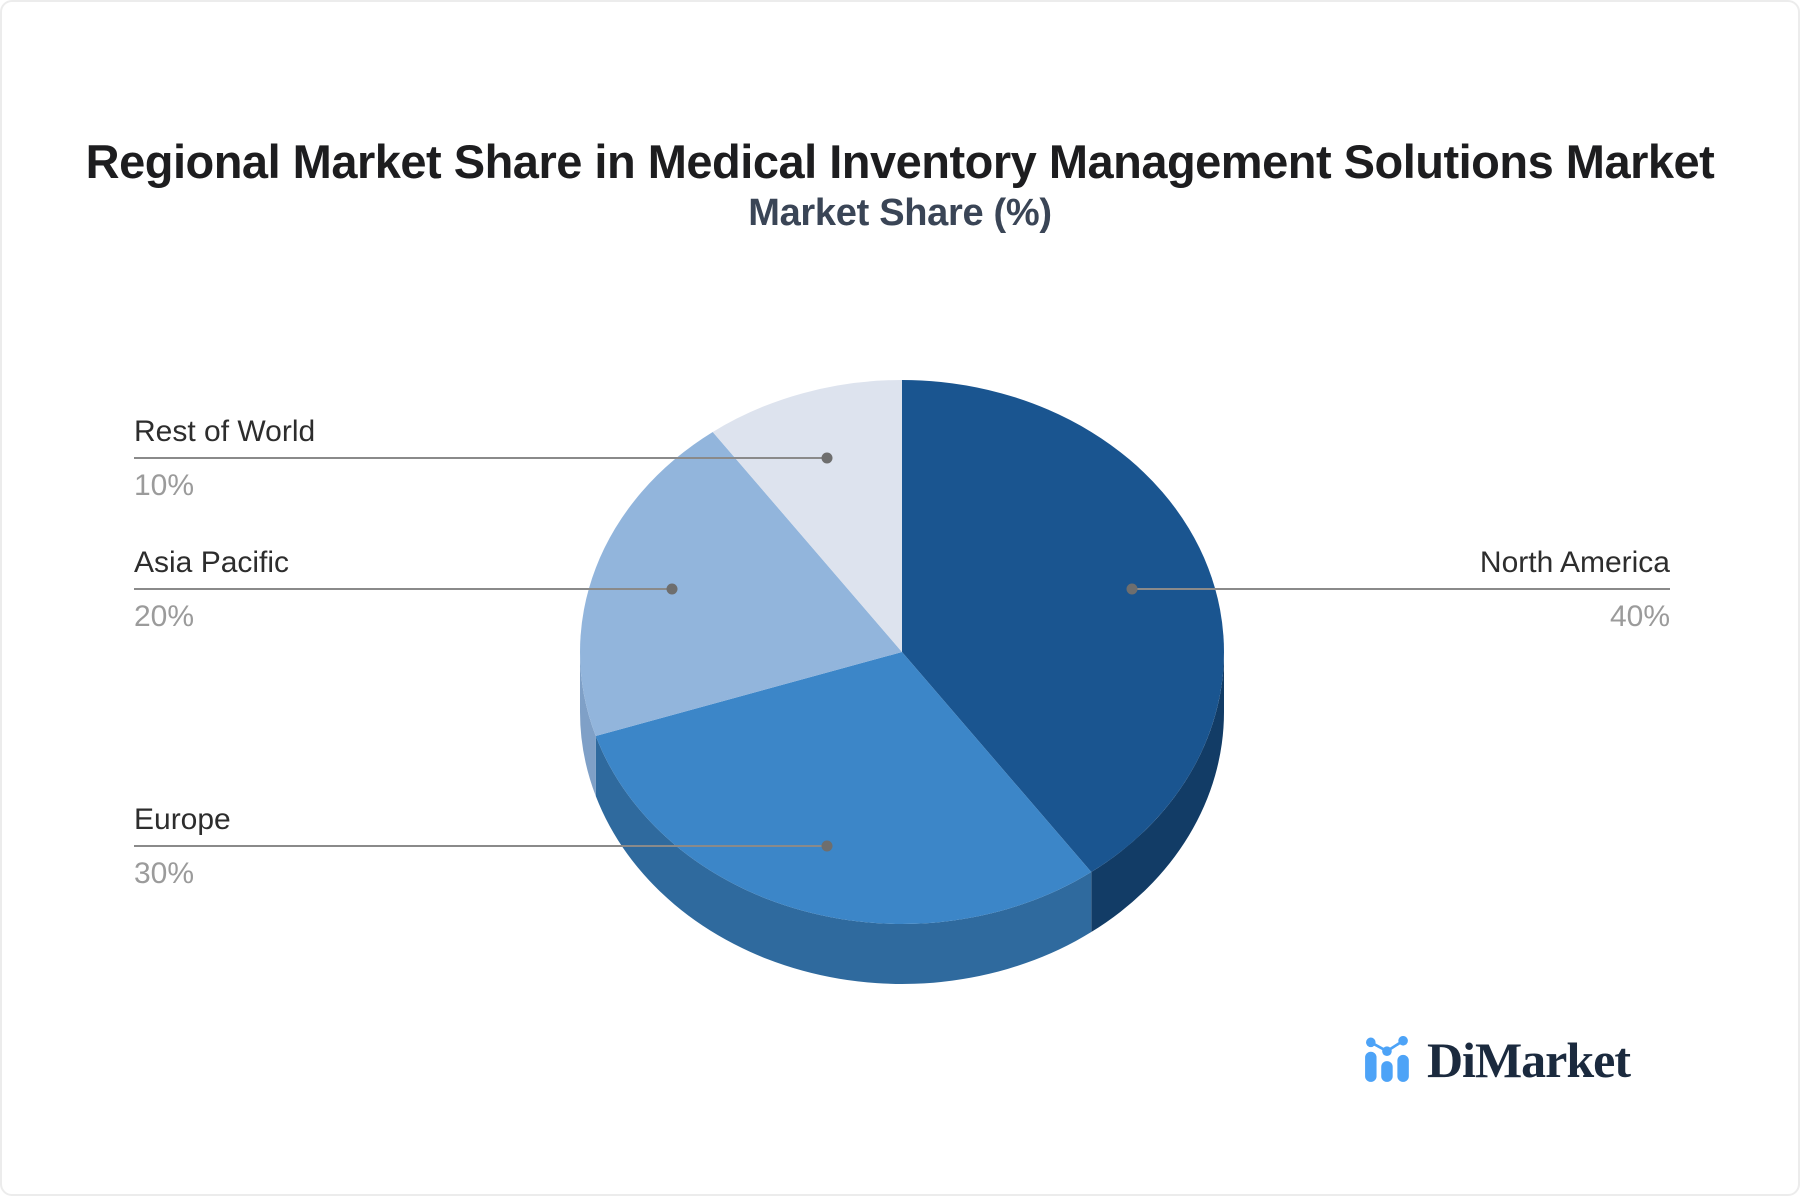 The width and height of the screenshot is (1800, 1198). I want to click on bar-chart-logo-icon, so click(1387, 1059).